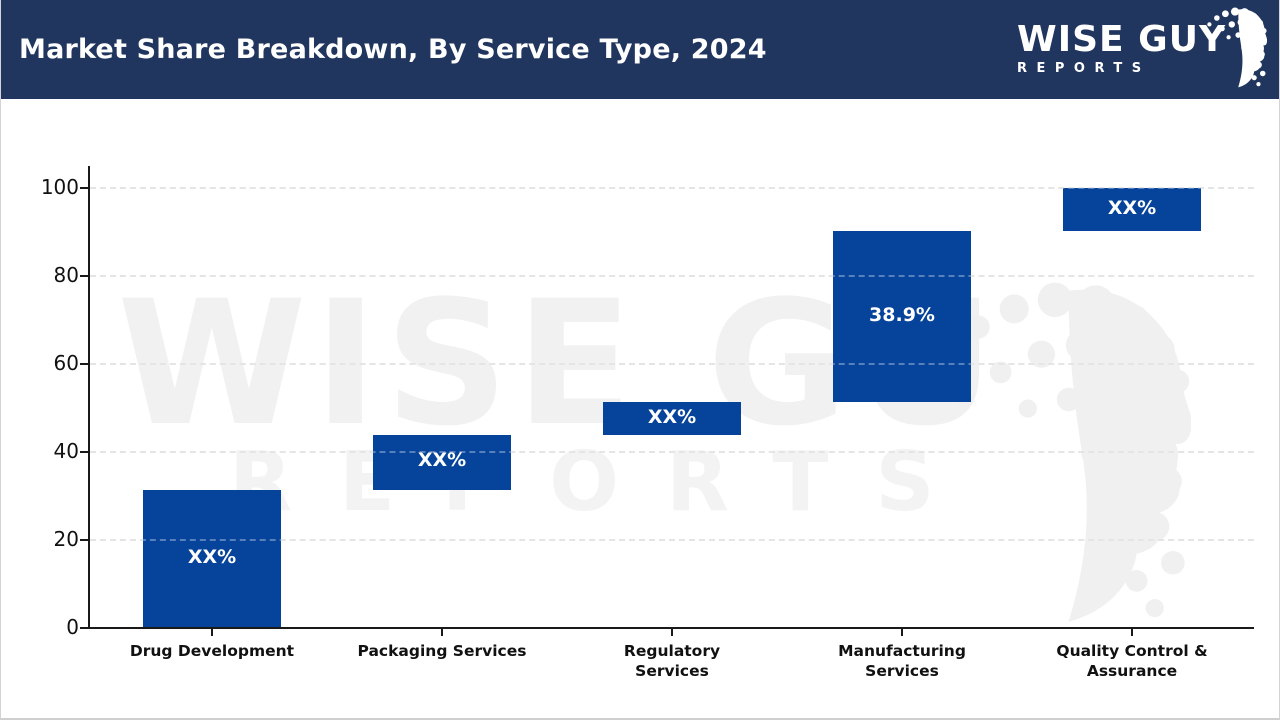  I want to click on dotted-face-icon, so click(1235, 50).